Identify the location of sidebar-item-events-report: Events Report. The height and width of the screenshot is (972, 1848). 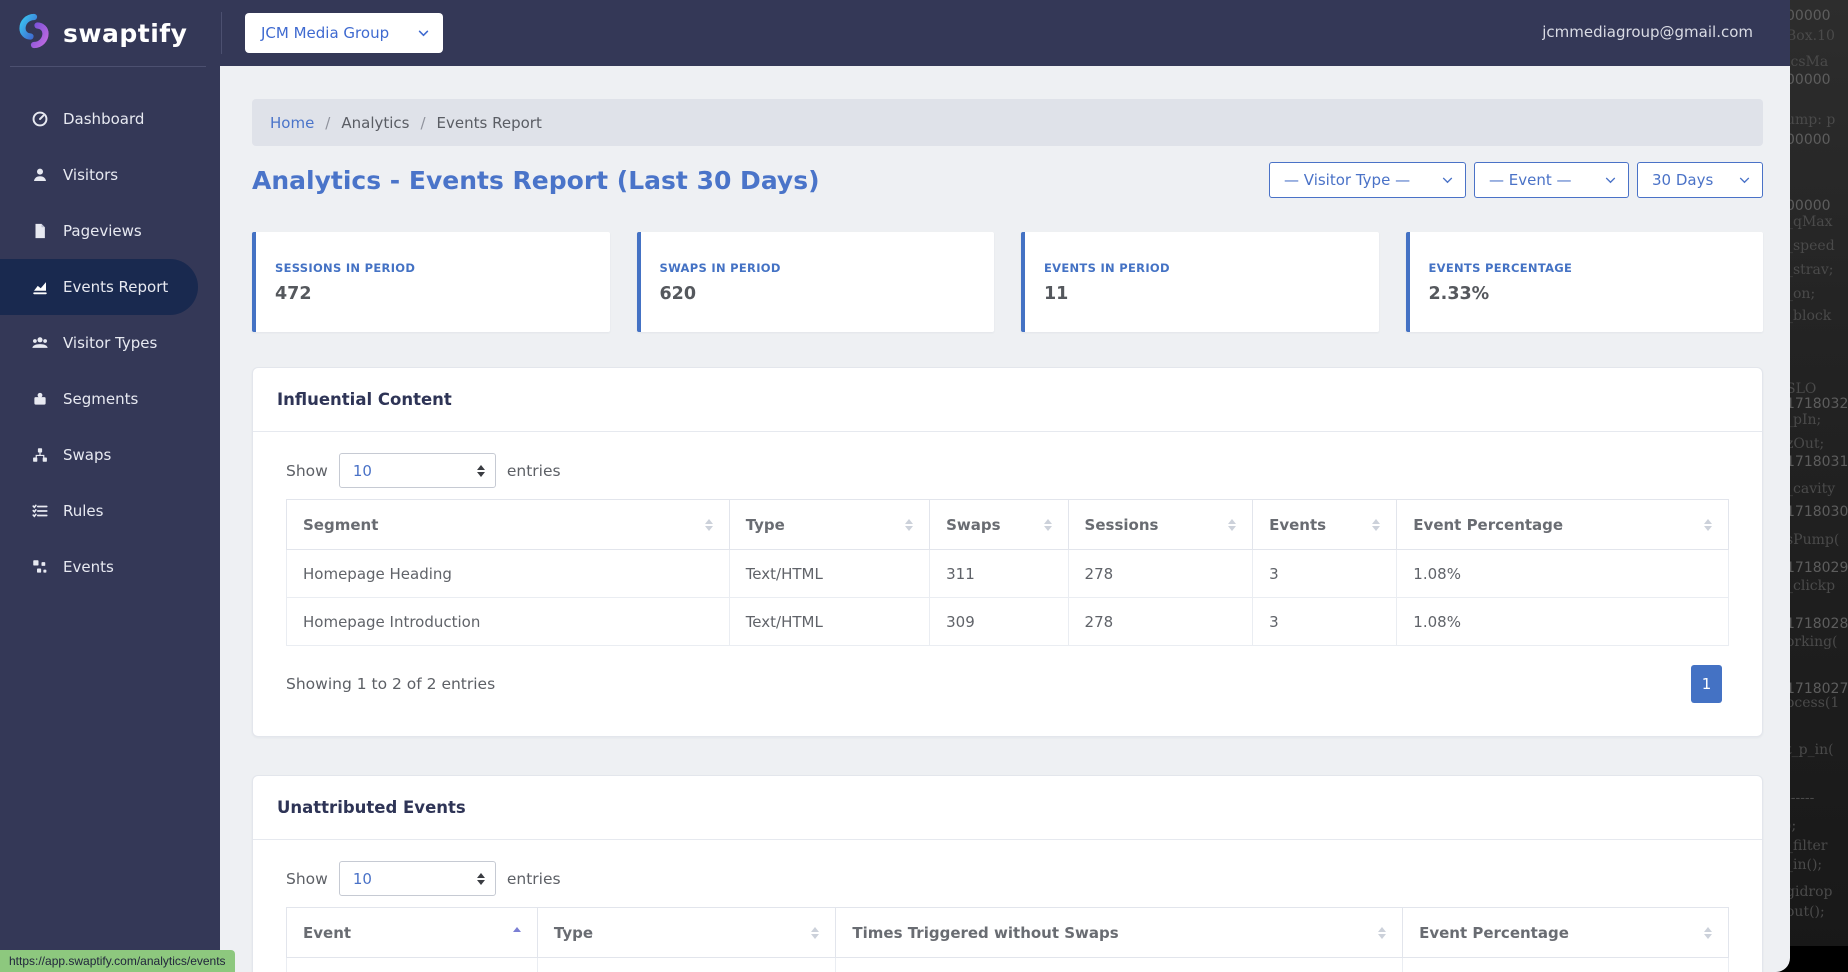
(99, 287).